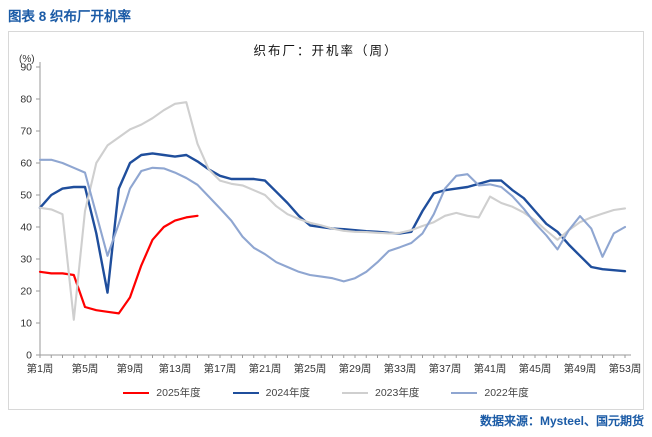  What do you see at coordinates (355, 368) in the screenshot?
I see `x-tick-label: 第29周` at bounding box center [355, 368].